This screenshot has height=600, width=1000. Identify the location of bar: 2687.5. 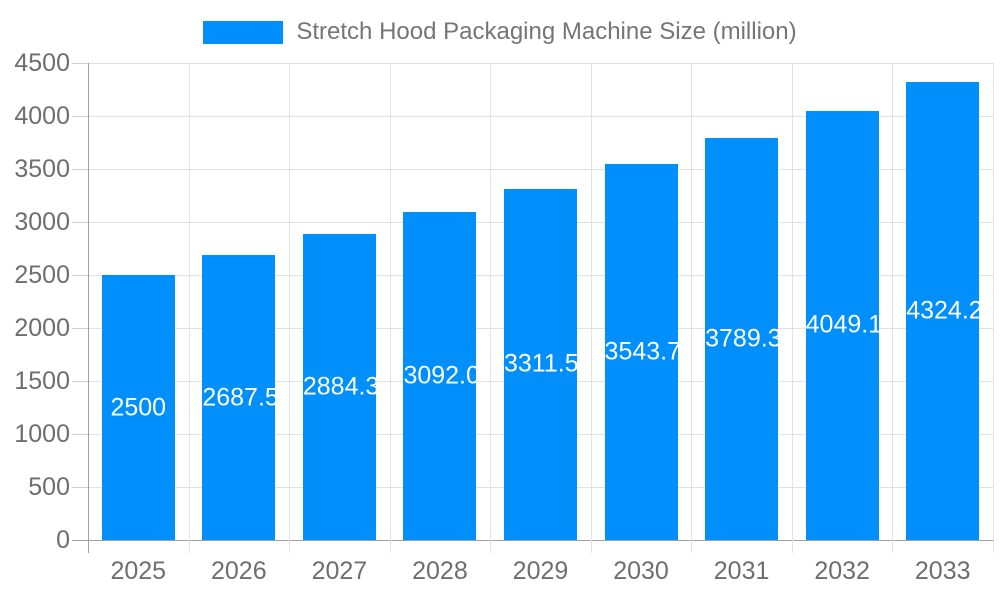
(239, 397).